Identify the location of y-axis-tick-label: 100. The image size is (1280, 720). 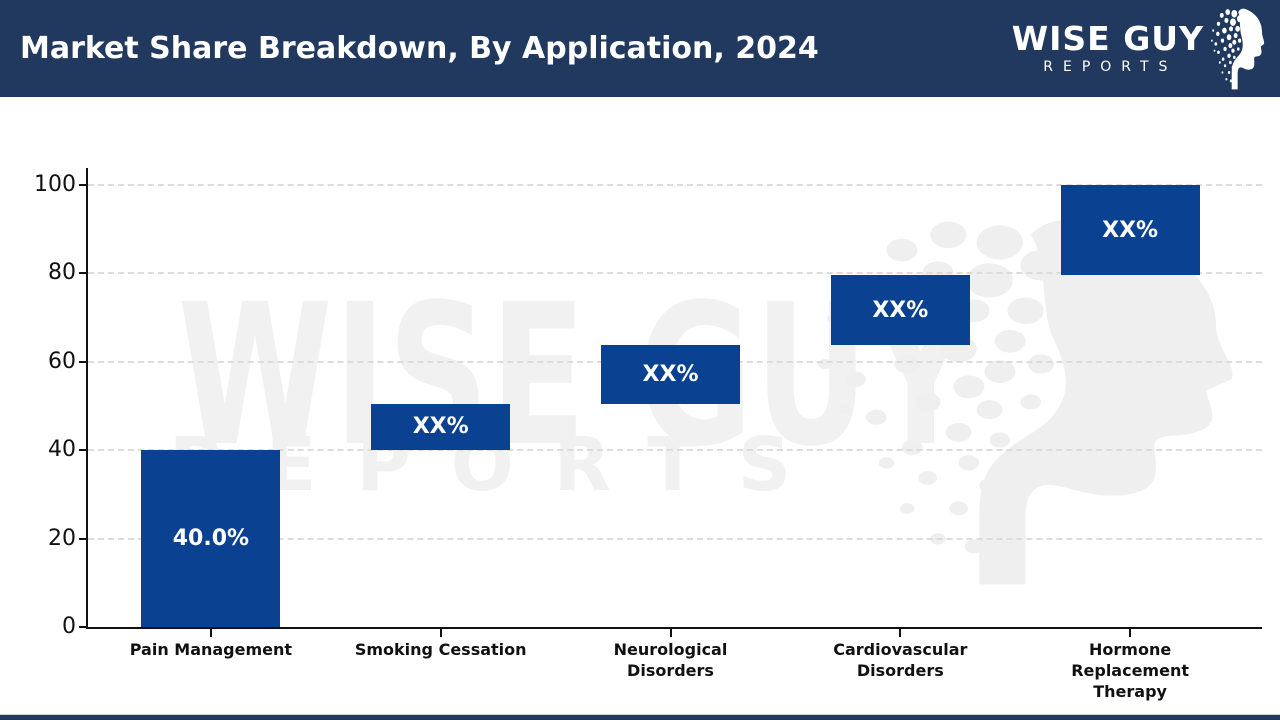
(55, 184).